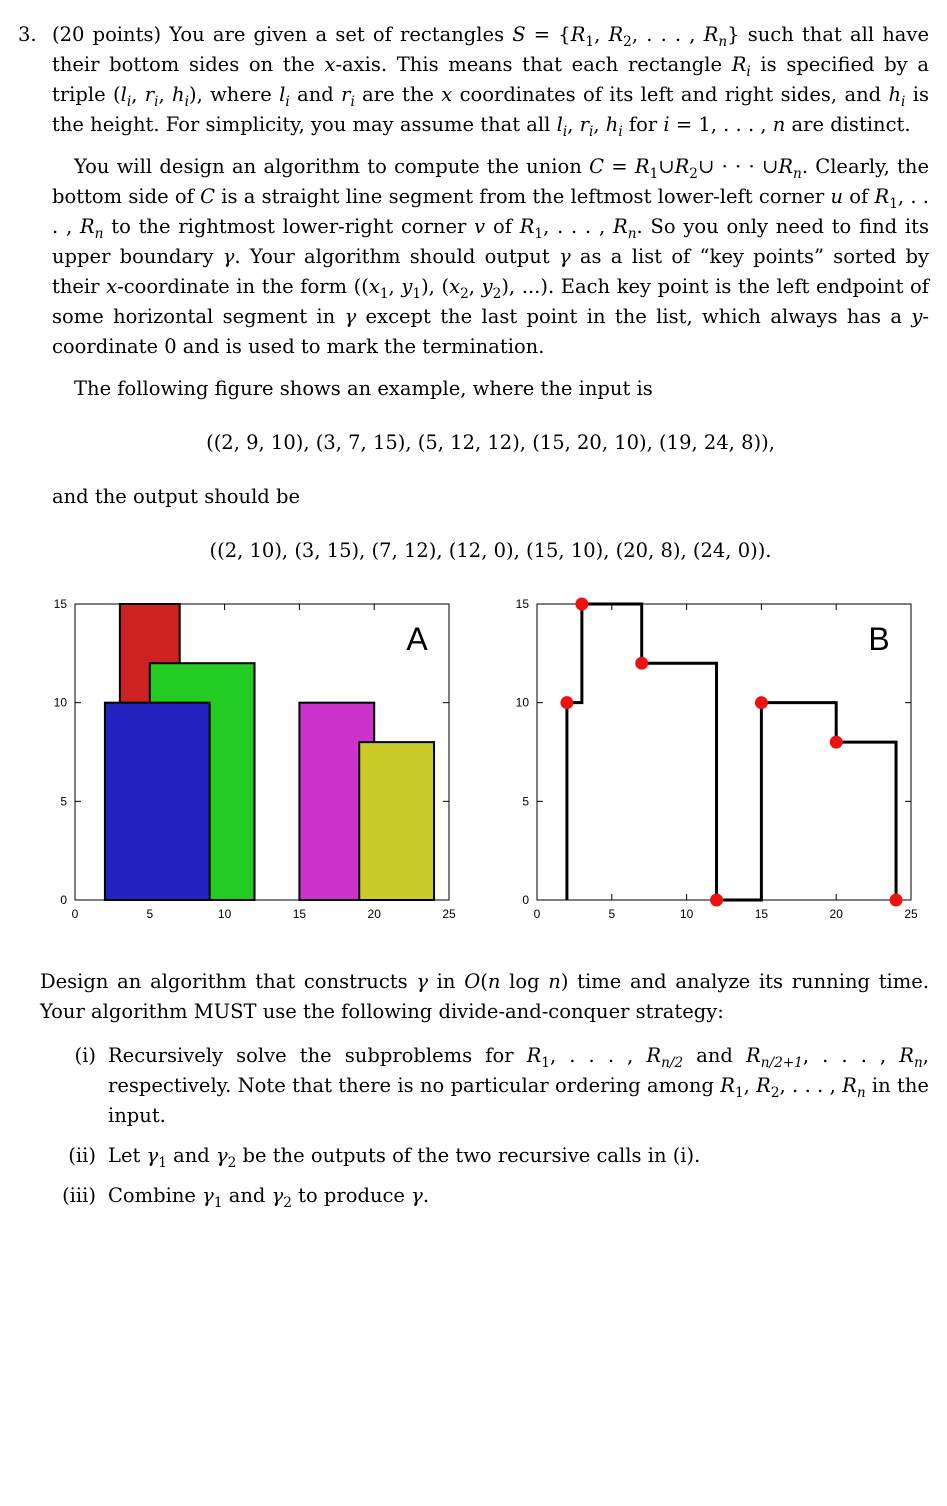  Describe the element at coordinates (484, 1196) in the screenshot. I see `step-iii: (iii) Combine γ1 and γ2 to produce γ.` at that location.